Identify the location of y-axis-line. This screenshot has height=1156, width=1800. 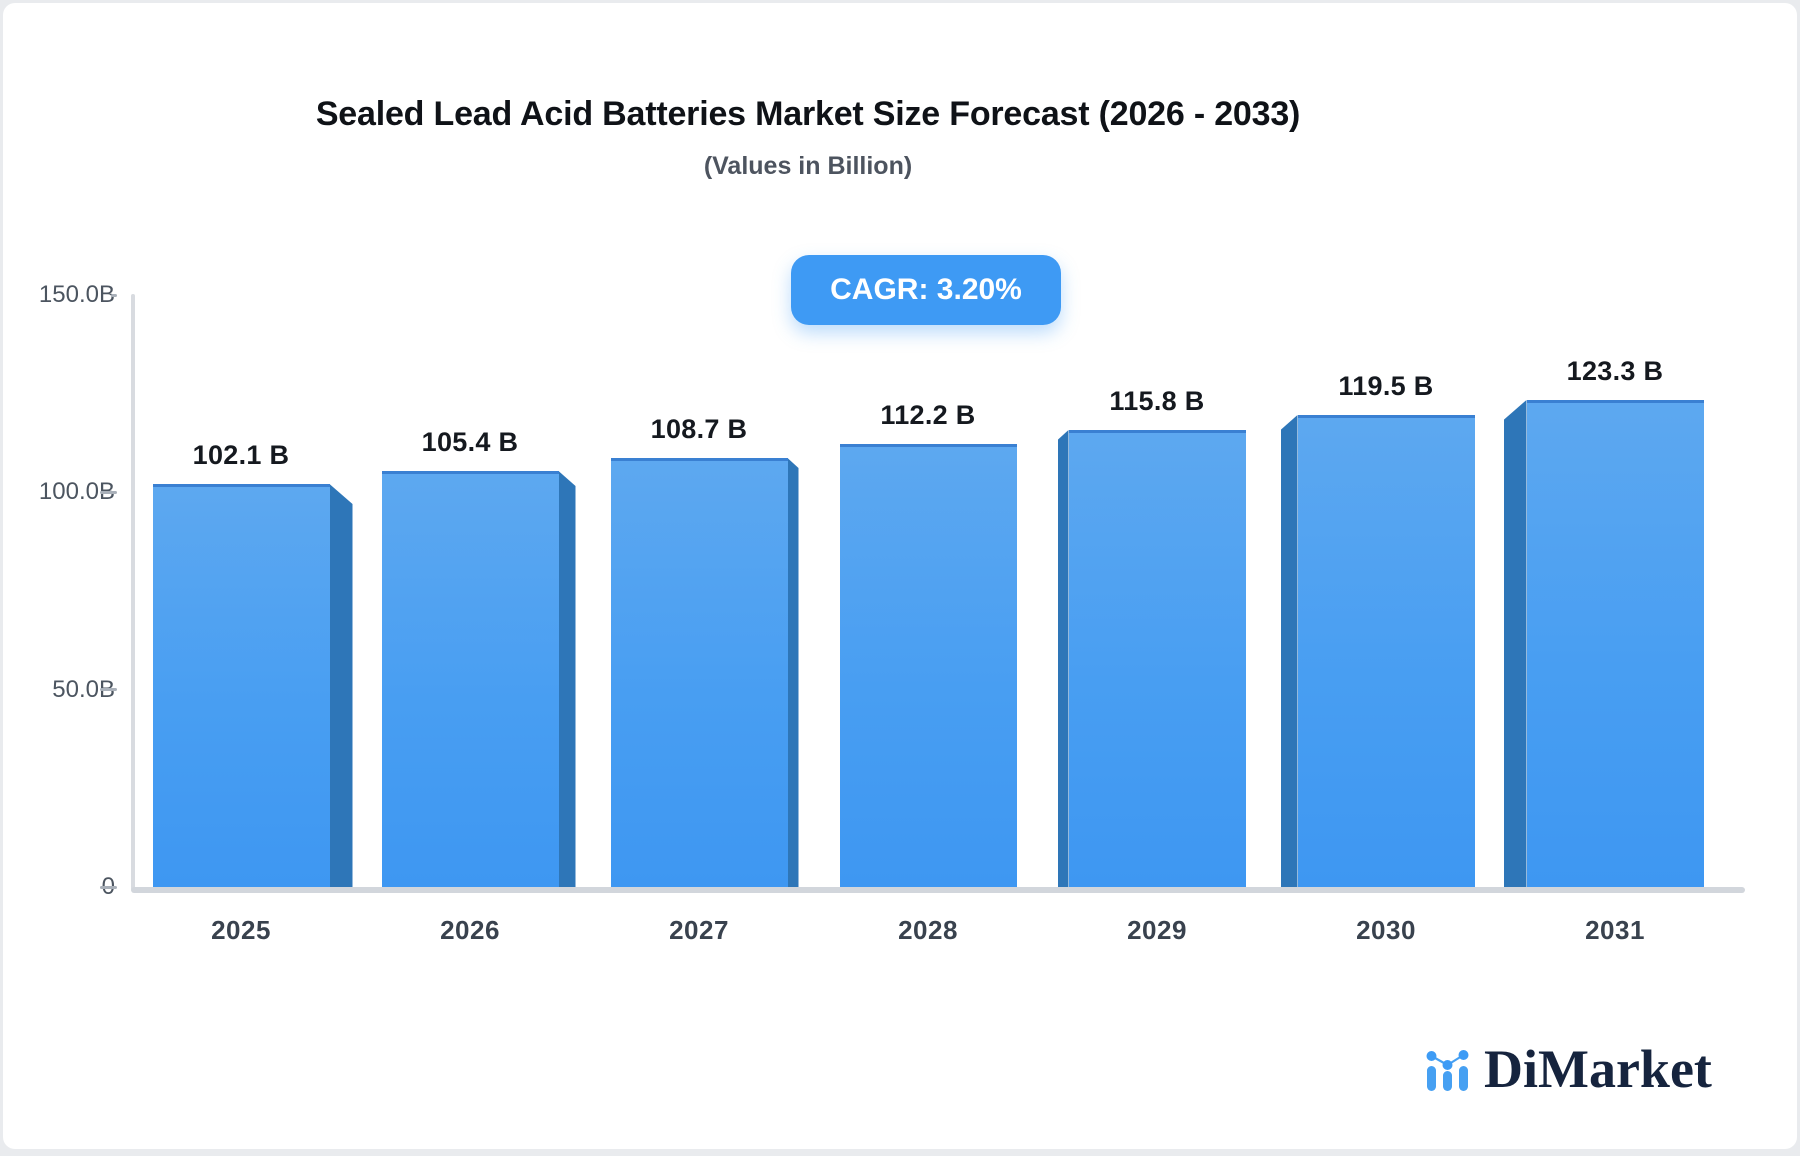
(133, 592).